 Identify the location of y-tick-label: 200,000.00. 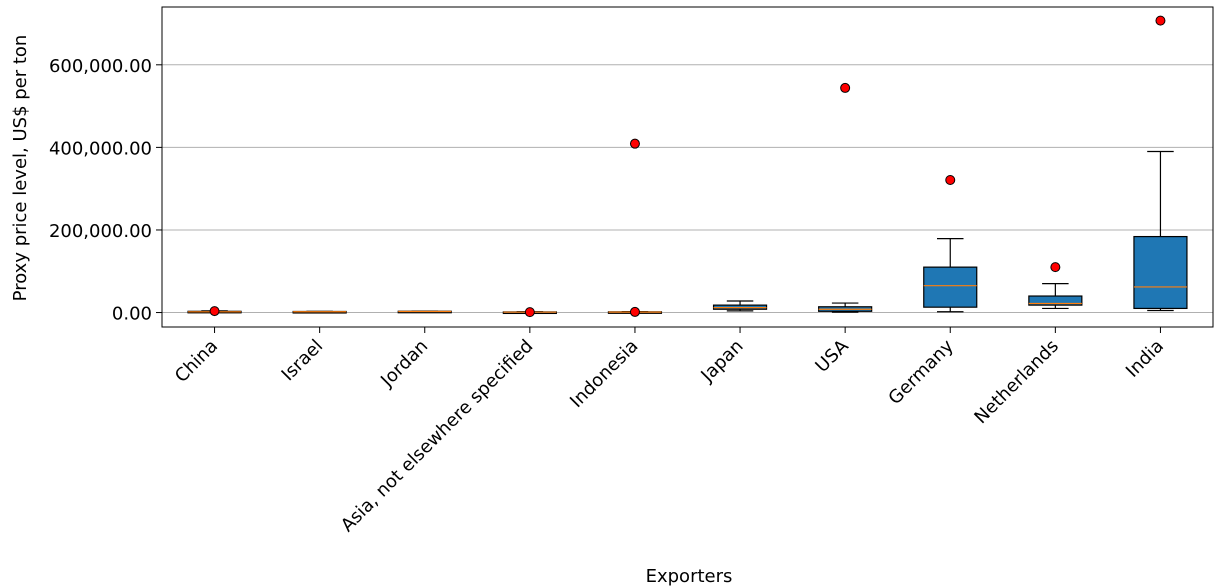
(100, 231).